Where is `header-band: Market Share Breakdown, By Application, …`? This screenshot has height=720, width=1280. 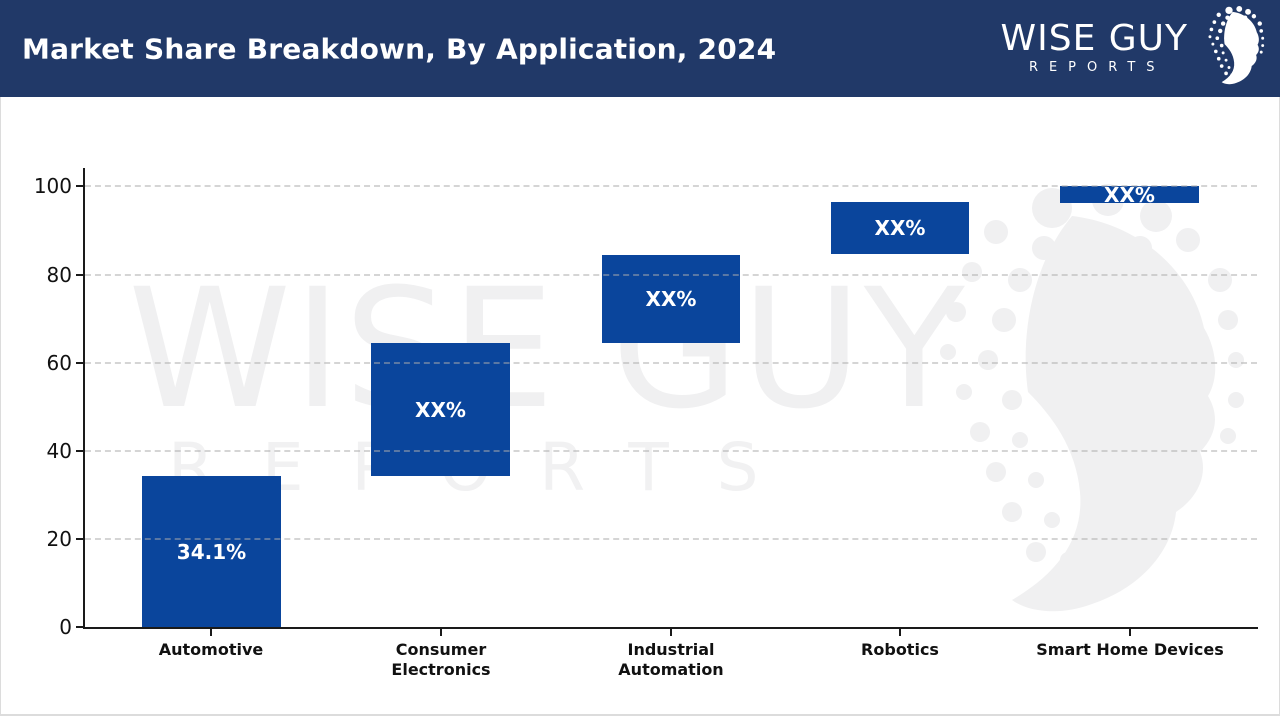
header-band: Market Share Breakdown, By Application, … is located at coordinates (640, 48).